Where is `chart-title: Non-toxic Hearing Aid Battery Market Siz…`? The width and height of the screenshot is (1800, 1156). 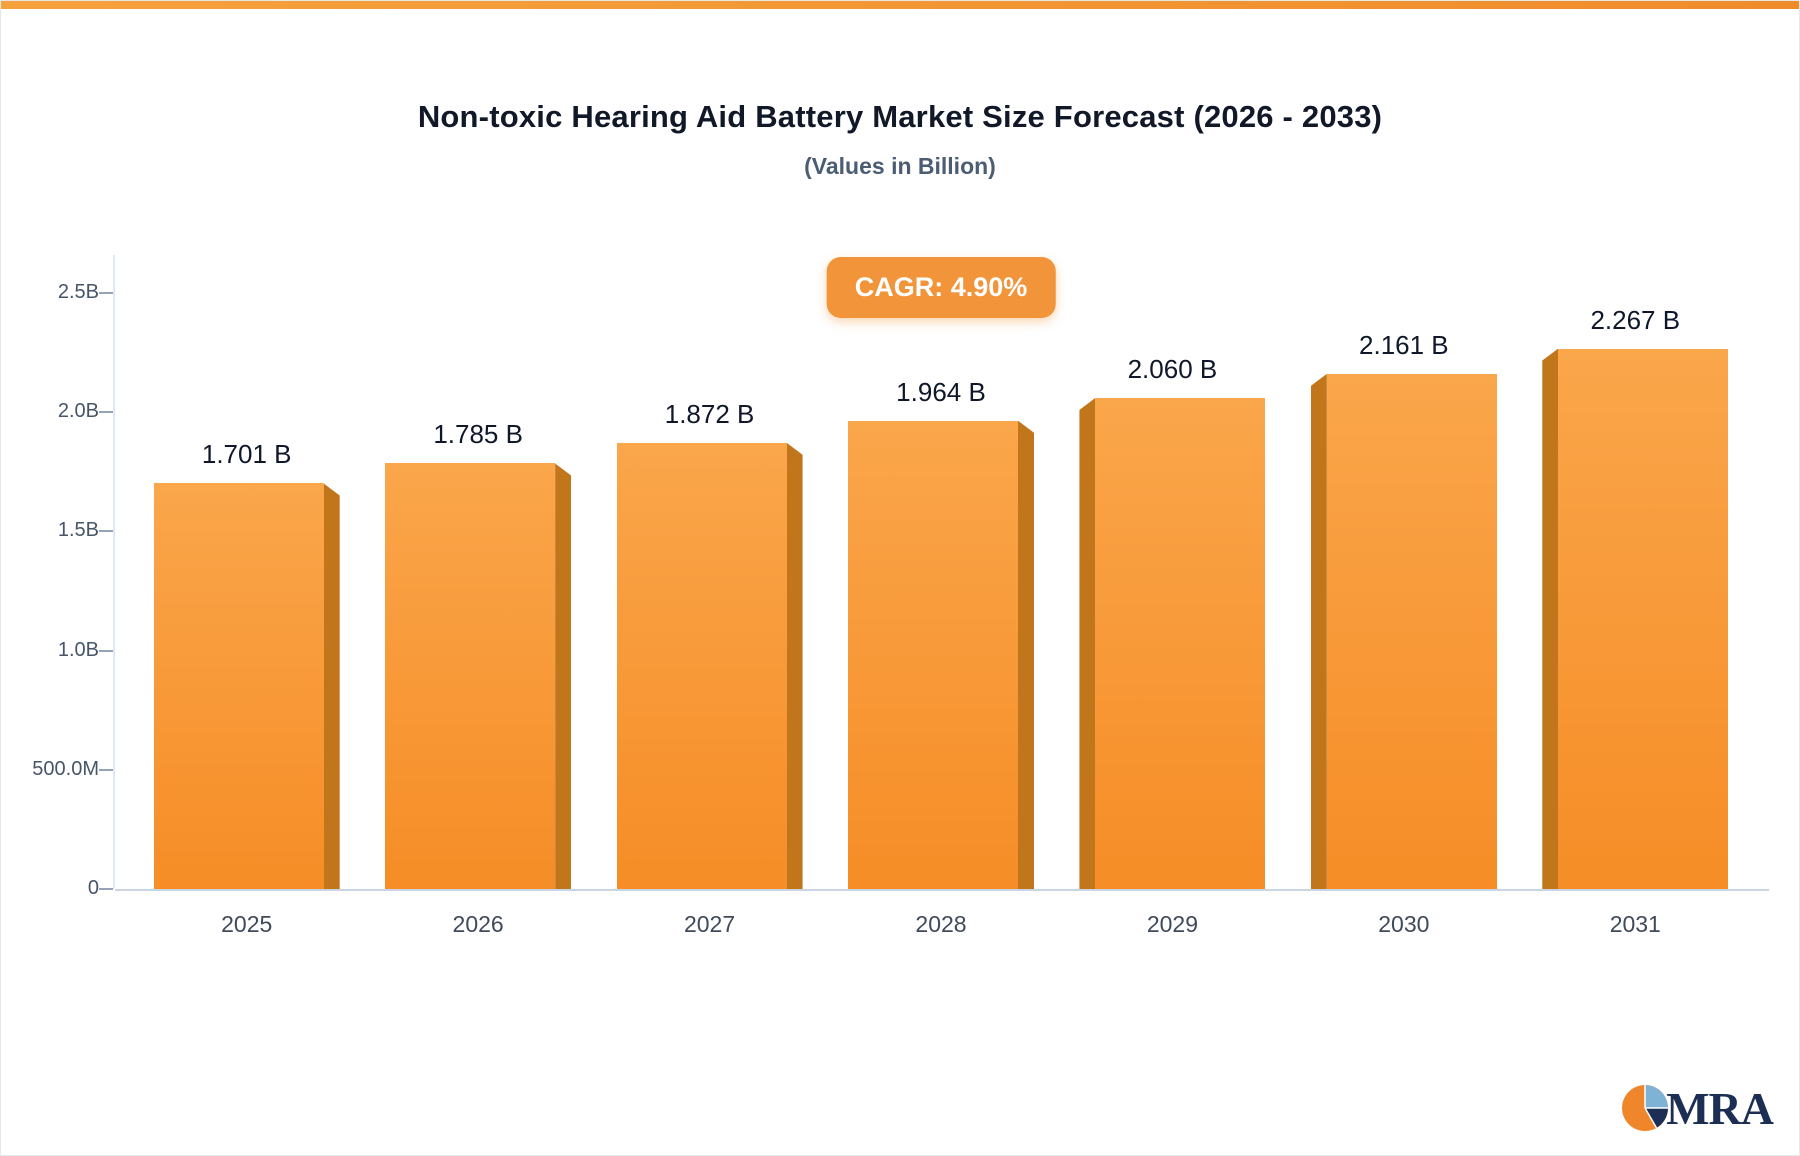 chart-title: Non-toxic Hearing Aid Battery Market Siz… is located at coordinates (900, 116).